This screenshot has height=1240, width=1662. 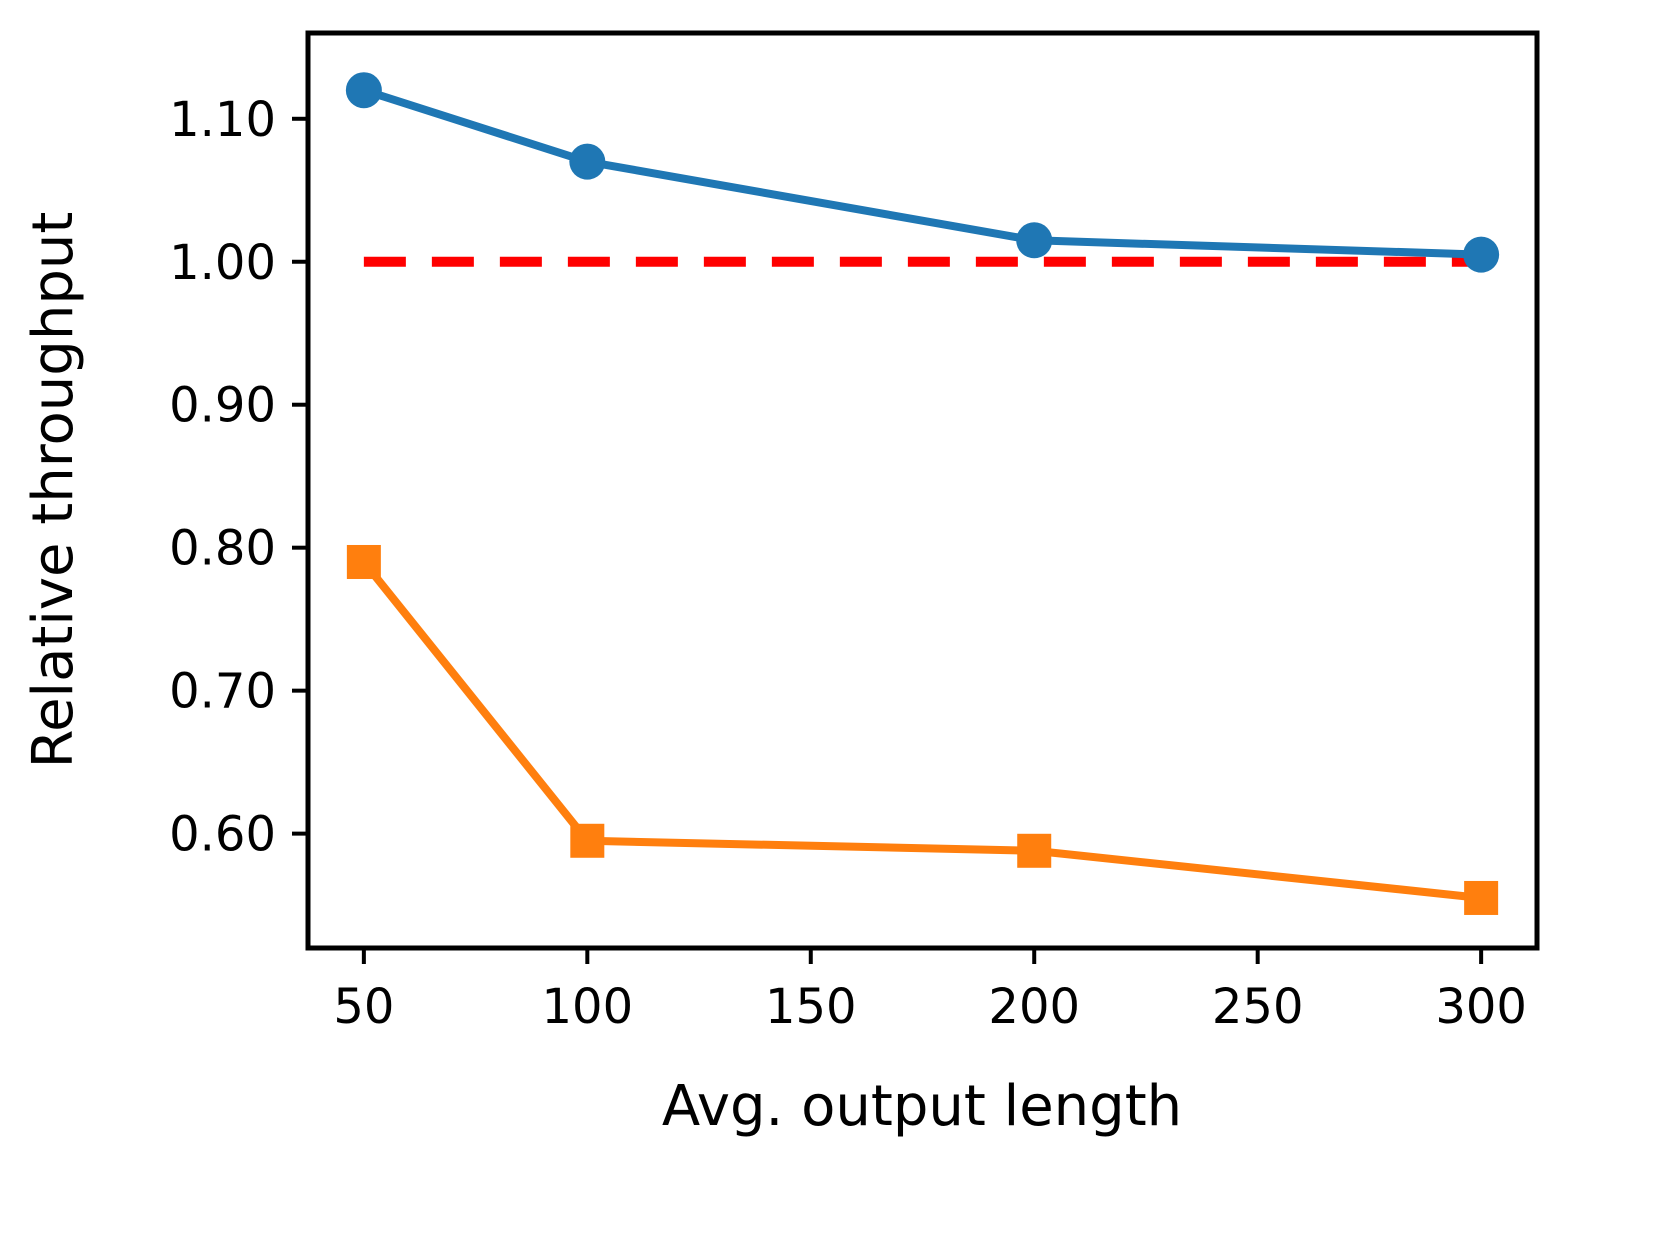 I want to click on y-tick-label: 1.10, so click(x=222, y=120).